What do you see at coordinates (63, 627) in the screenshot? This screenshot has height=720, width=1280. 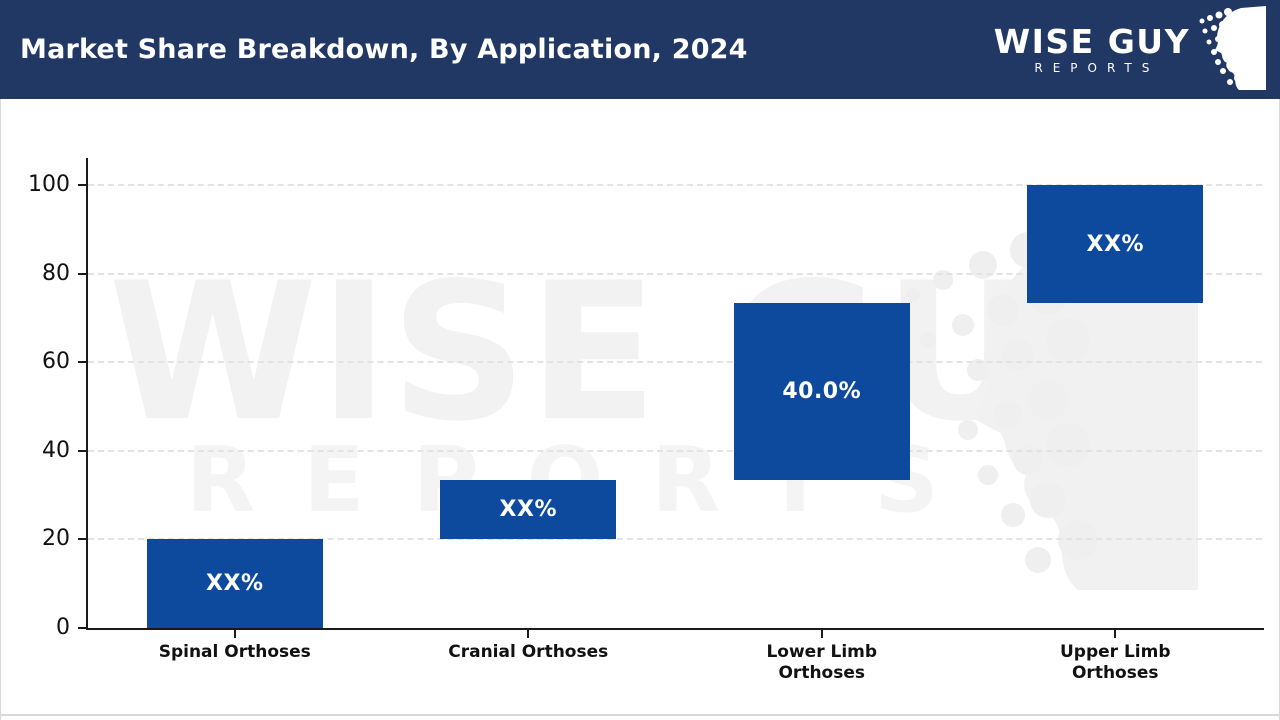 I see `ytick-label-0: 0` at bounding box center [63, 627].